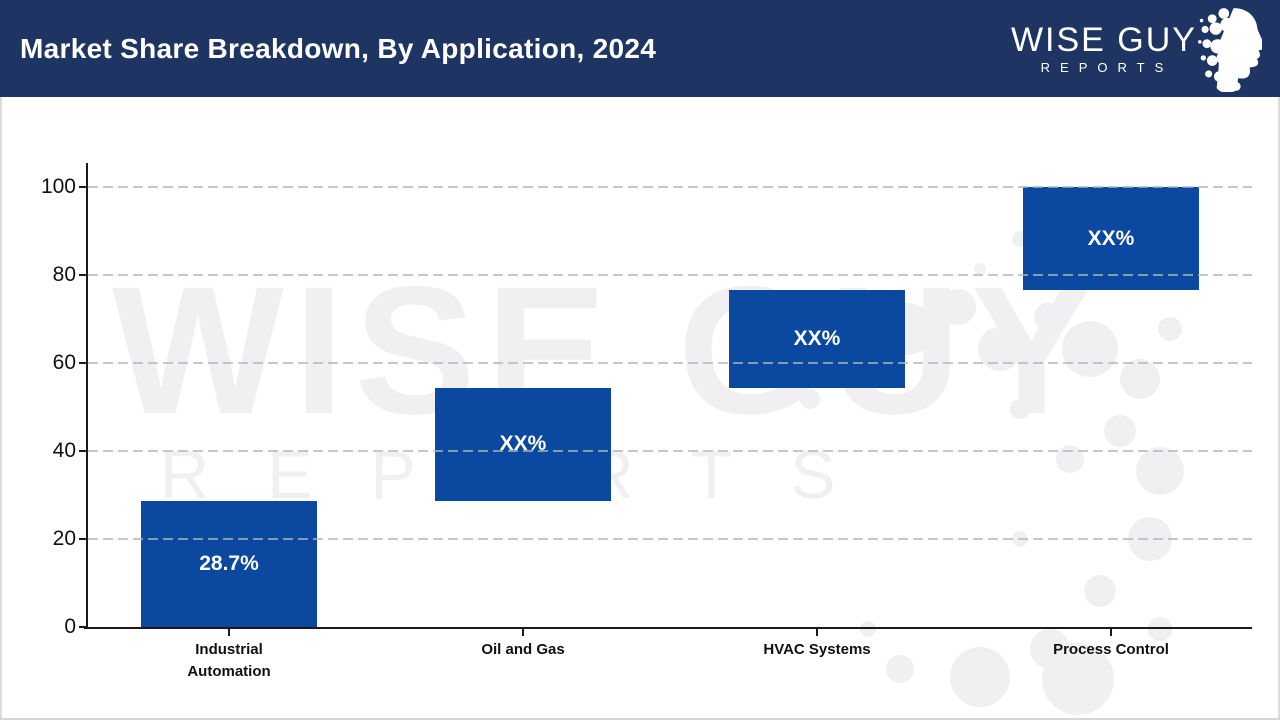 The image size is (1280, 720). Describe the element at coordinates (70, 626) in the screenshot. I see `y-axis-label: 0` at that location.